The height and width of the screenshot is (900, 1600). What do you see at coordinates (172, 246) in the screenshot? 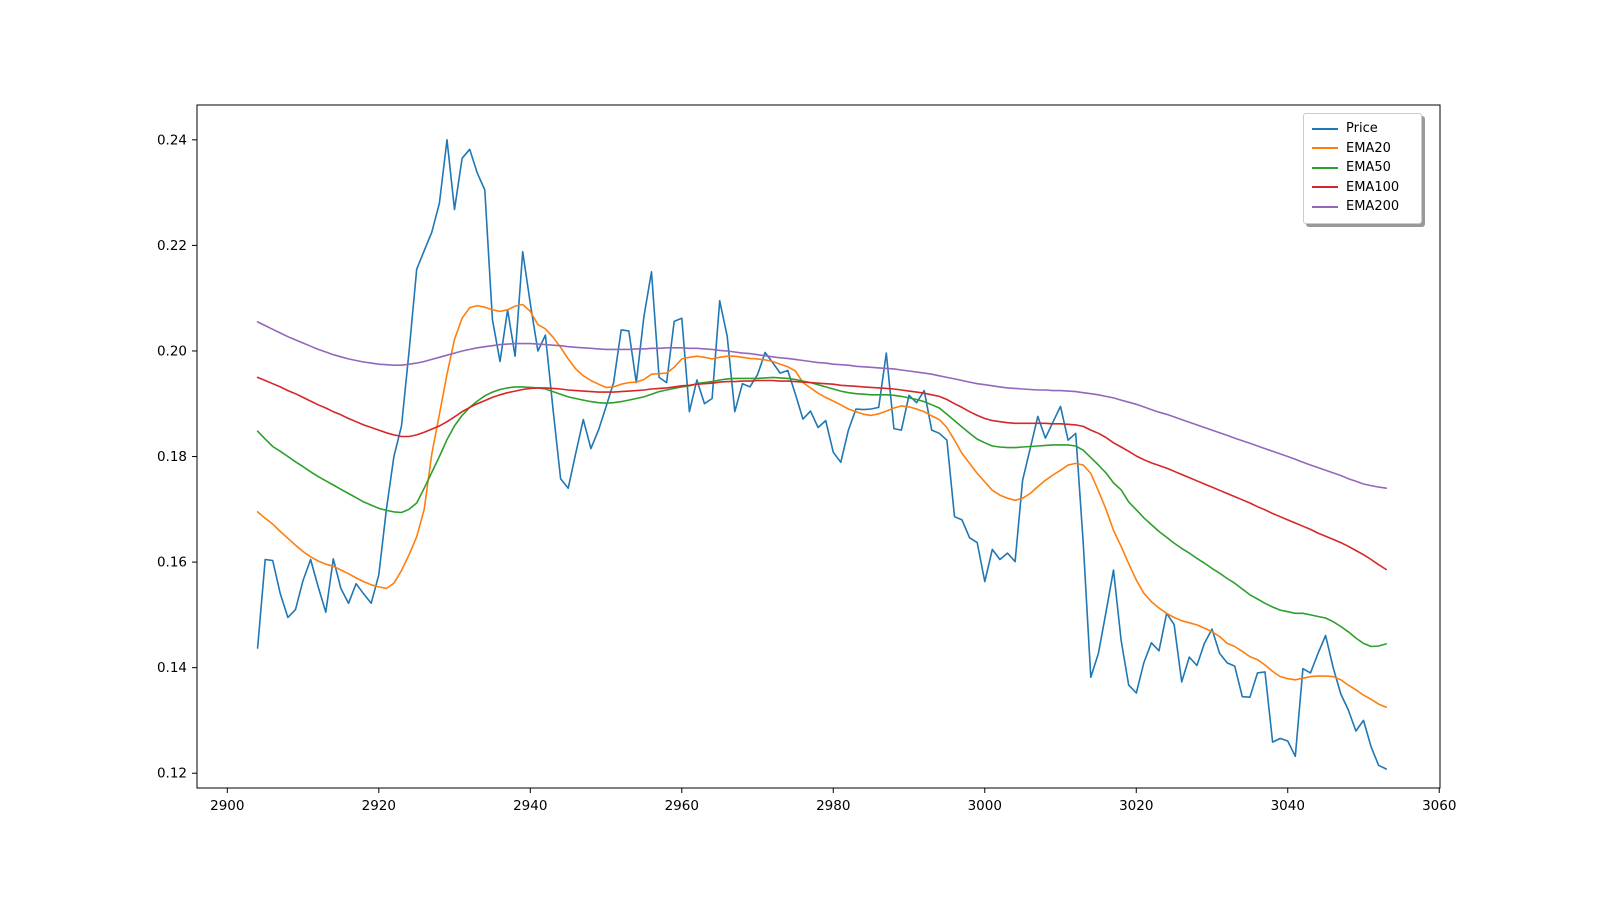
I see `y-tick-label: 0.22` at bounding box center [172, 246].